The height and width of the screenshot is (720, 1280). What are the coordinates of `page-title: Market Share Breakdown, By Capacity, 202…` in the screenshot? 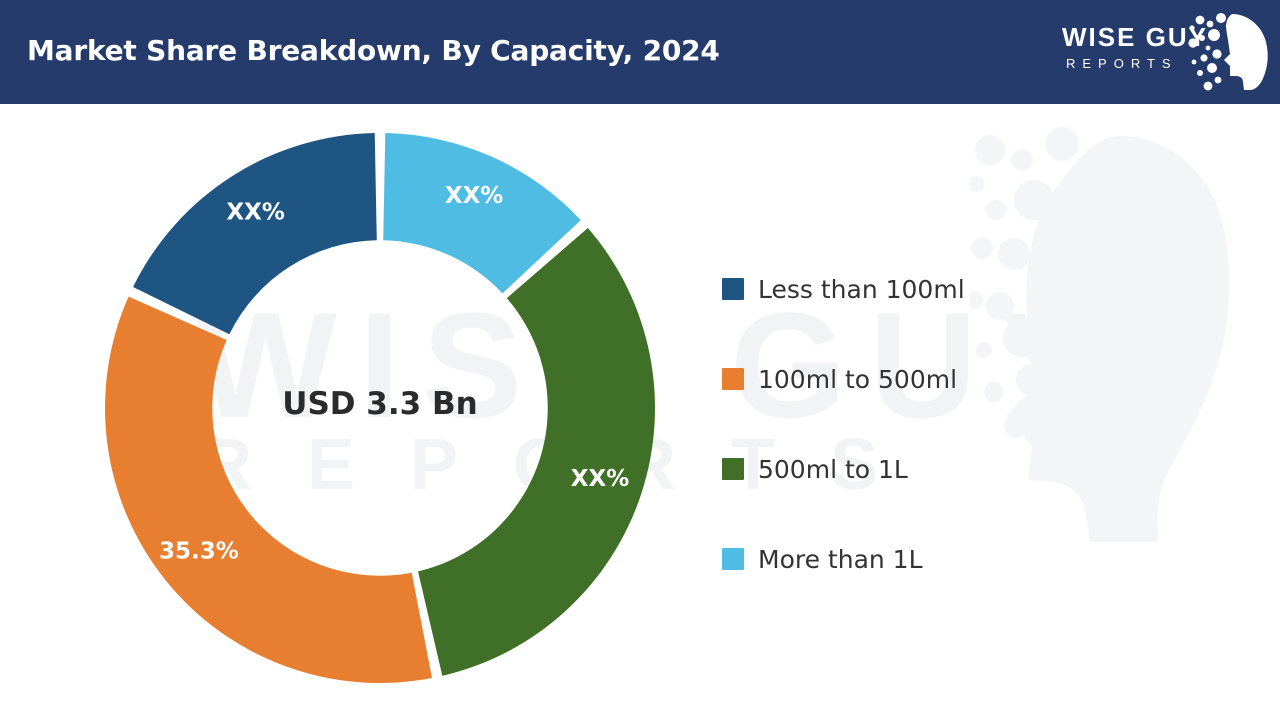 It's located at (373, 50).